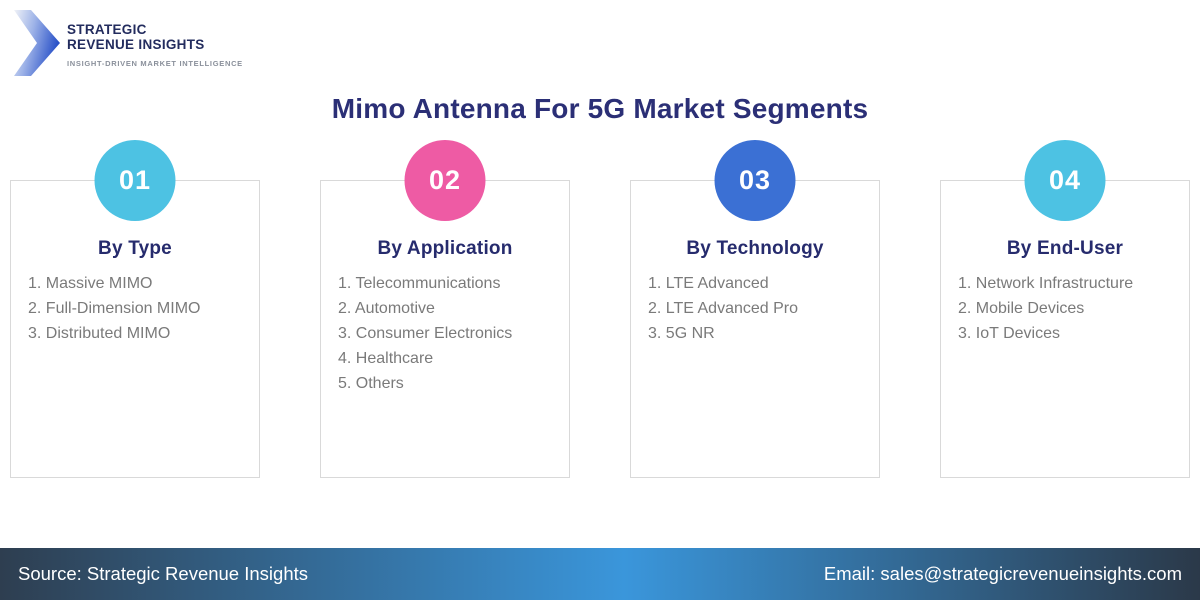 The width and height of the screenshot is (1200, 600). What do you see at coordinates (425, 333) in the screenshot?
I see `segment-item: 3. Consumer Electronics` at bounding box center [425, 333].